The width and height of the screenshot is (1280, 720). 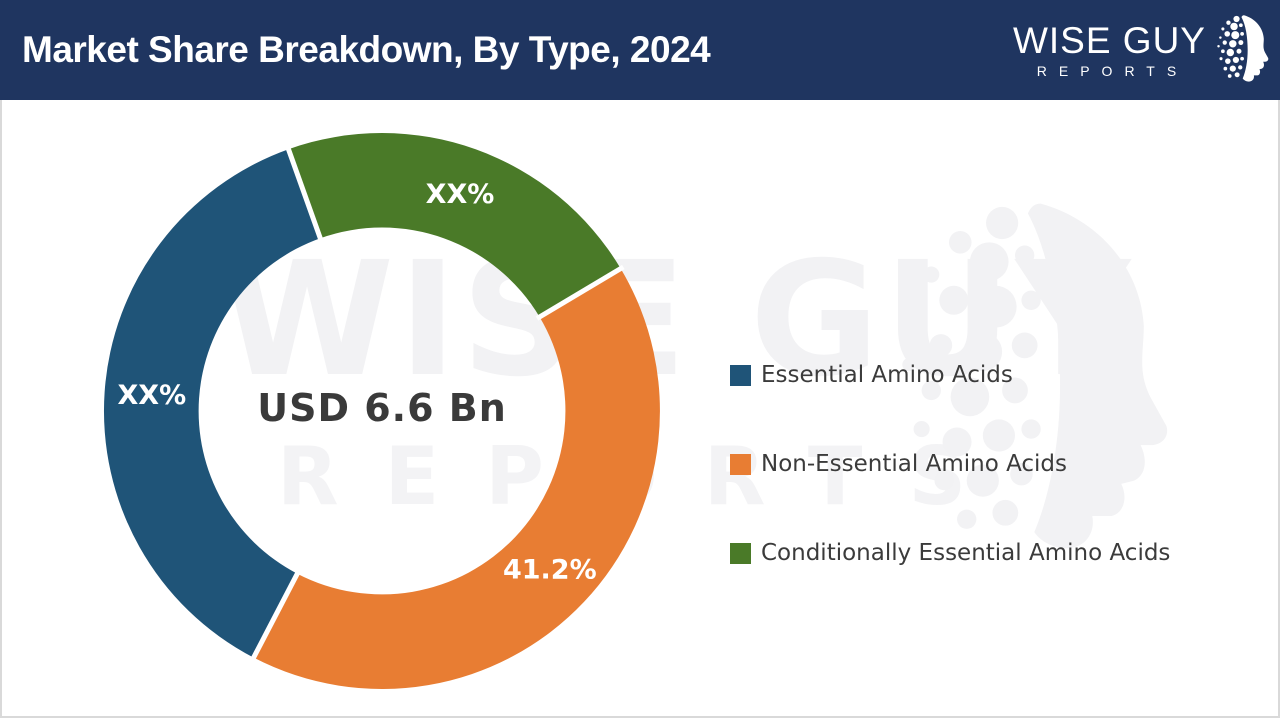 I want to click on legend-item-conditionally-essential: Conditionally Essential Amino Acids, so click(x=950, y=553).